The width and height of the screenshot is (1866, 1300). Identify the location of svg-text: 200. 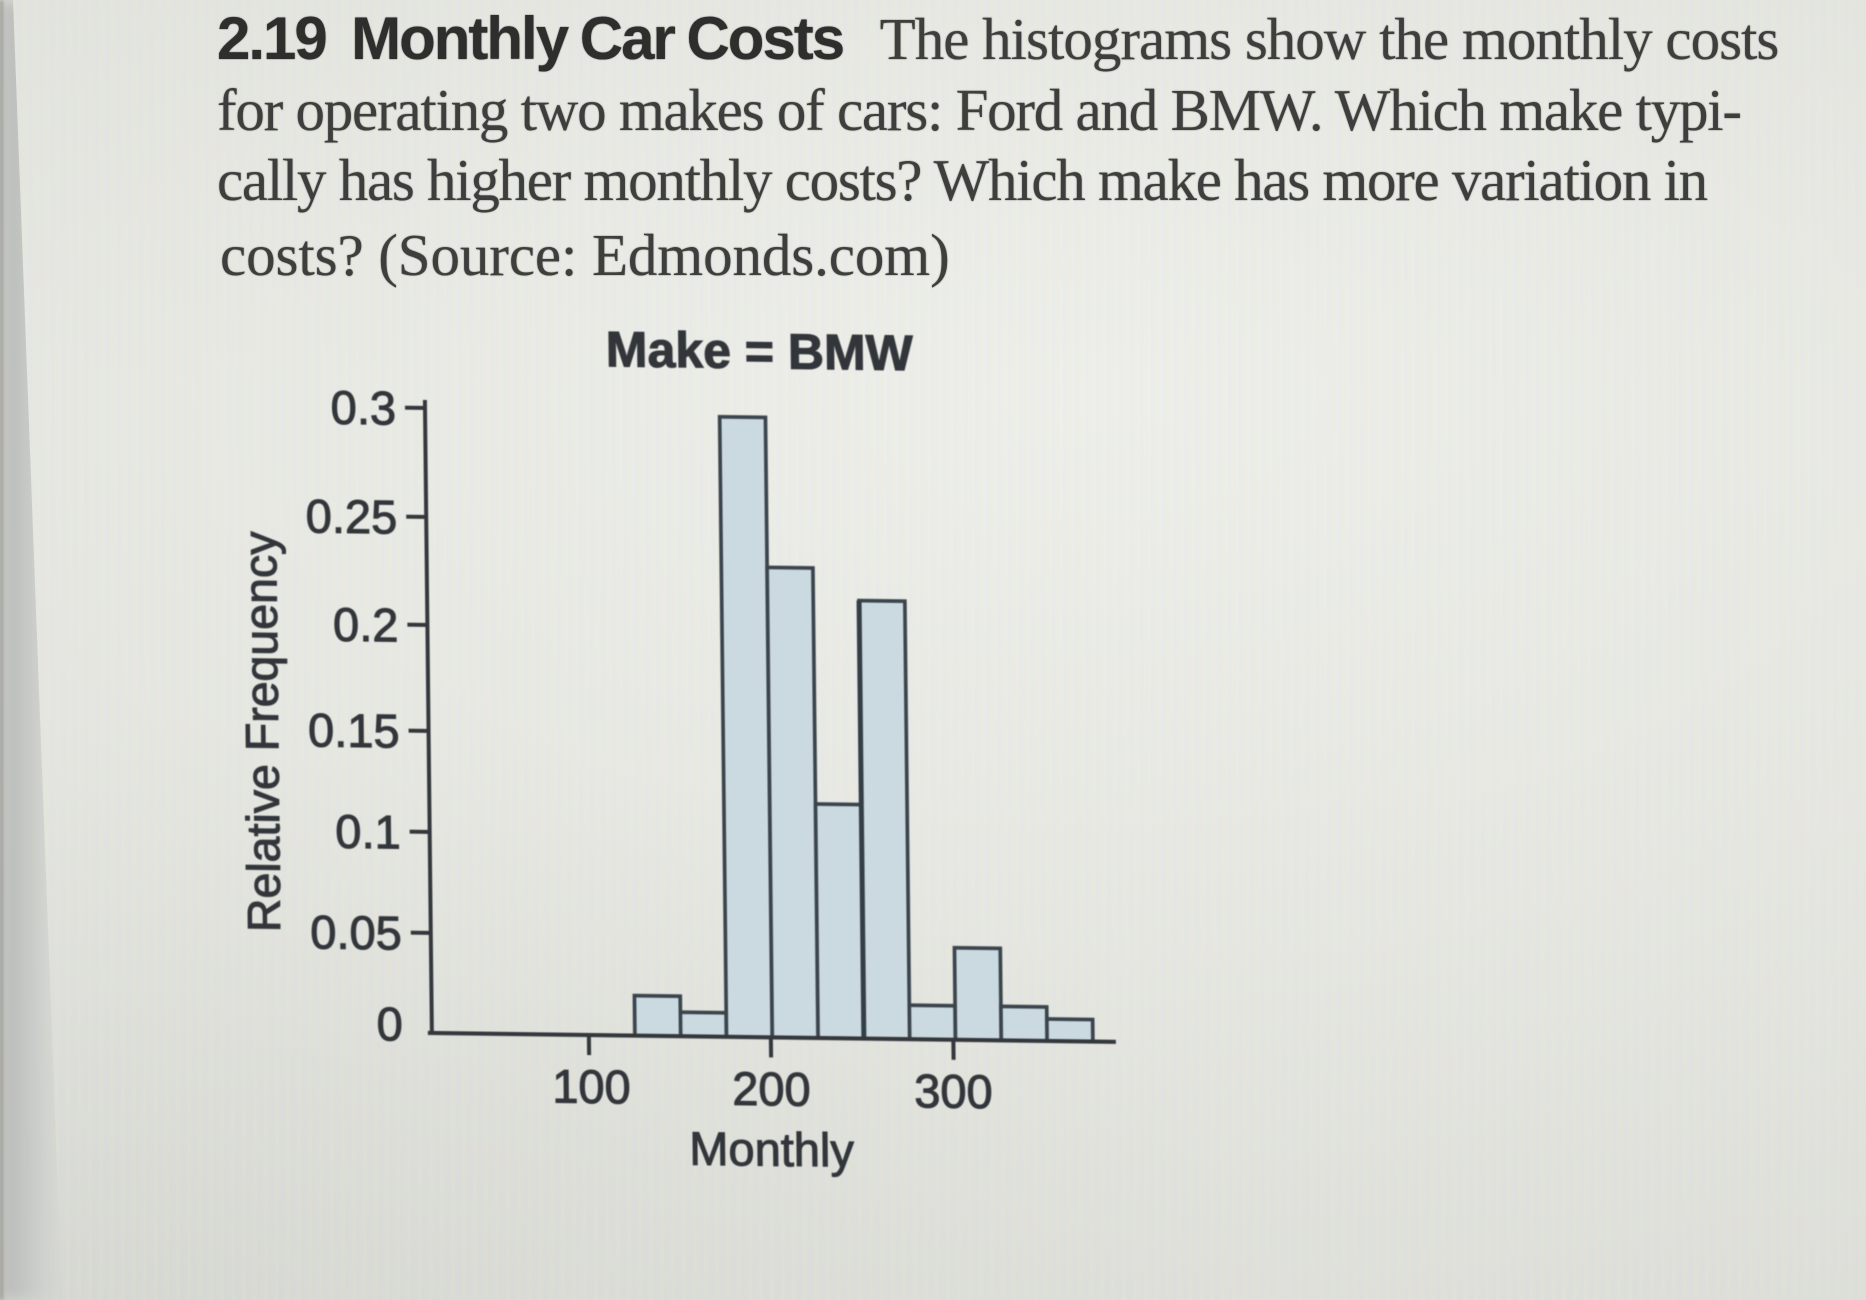
(771, 1089).